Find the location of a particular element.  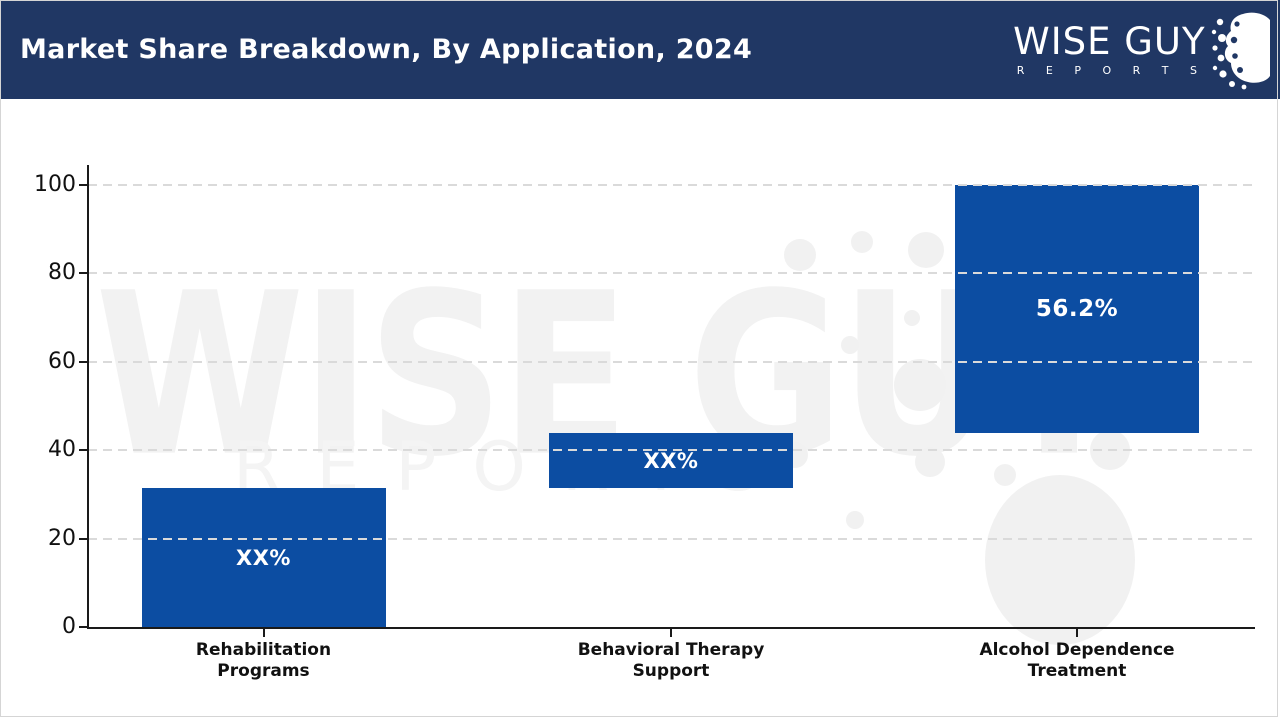

category-label-line: Support is located at coordinates (671, 671).